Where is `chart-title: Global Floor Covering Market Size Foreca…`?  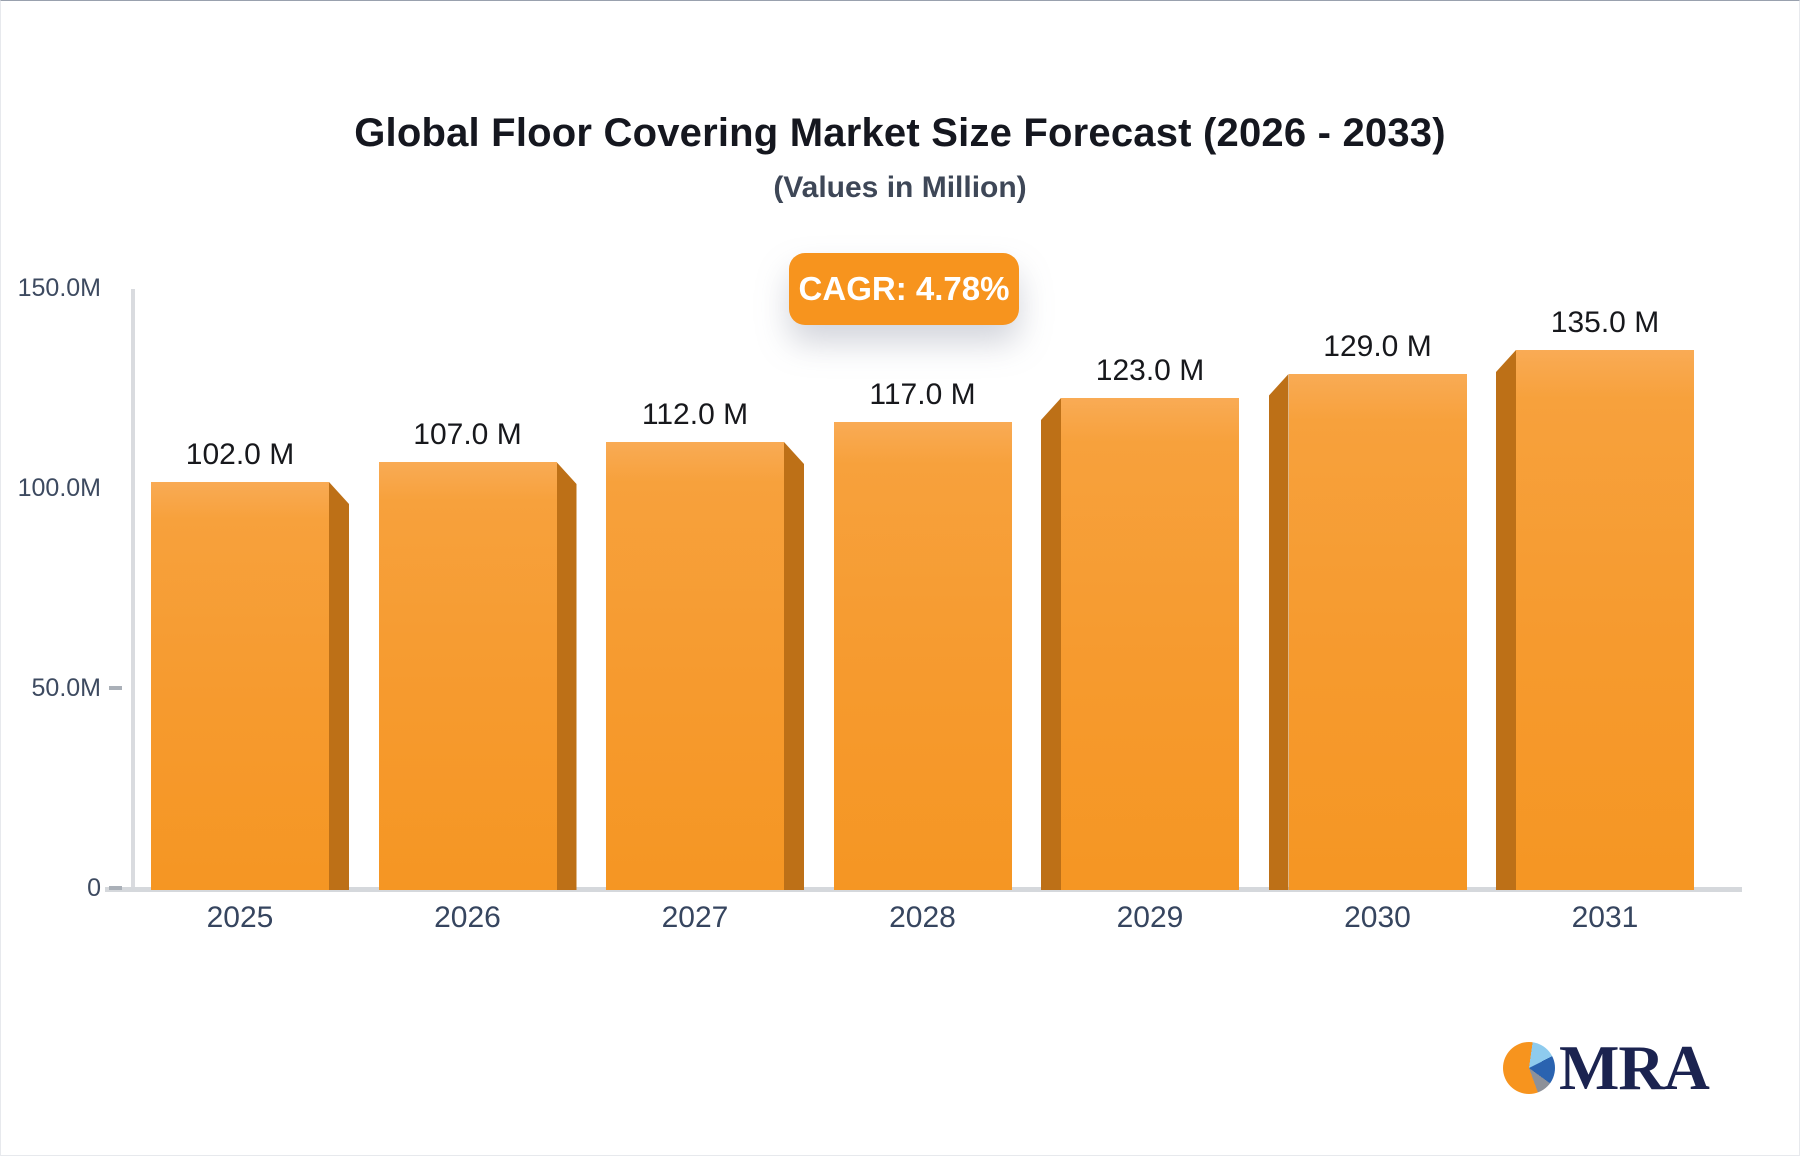 chart-title: Global Floor Covering Market Size Foreca… is located at coordinates (900, 133).